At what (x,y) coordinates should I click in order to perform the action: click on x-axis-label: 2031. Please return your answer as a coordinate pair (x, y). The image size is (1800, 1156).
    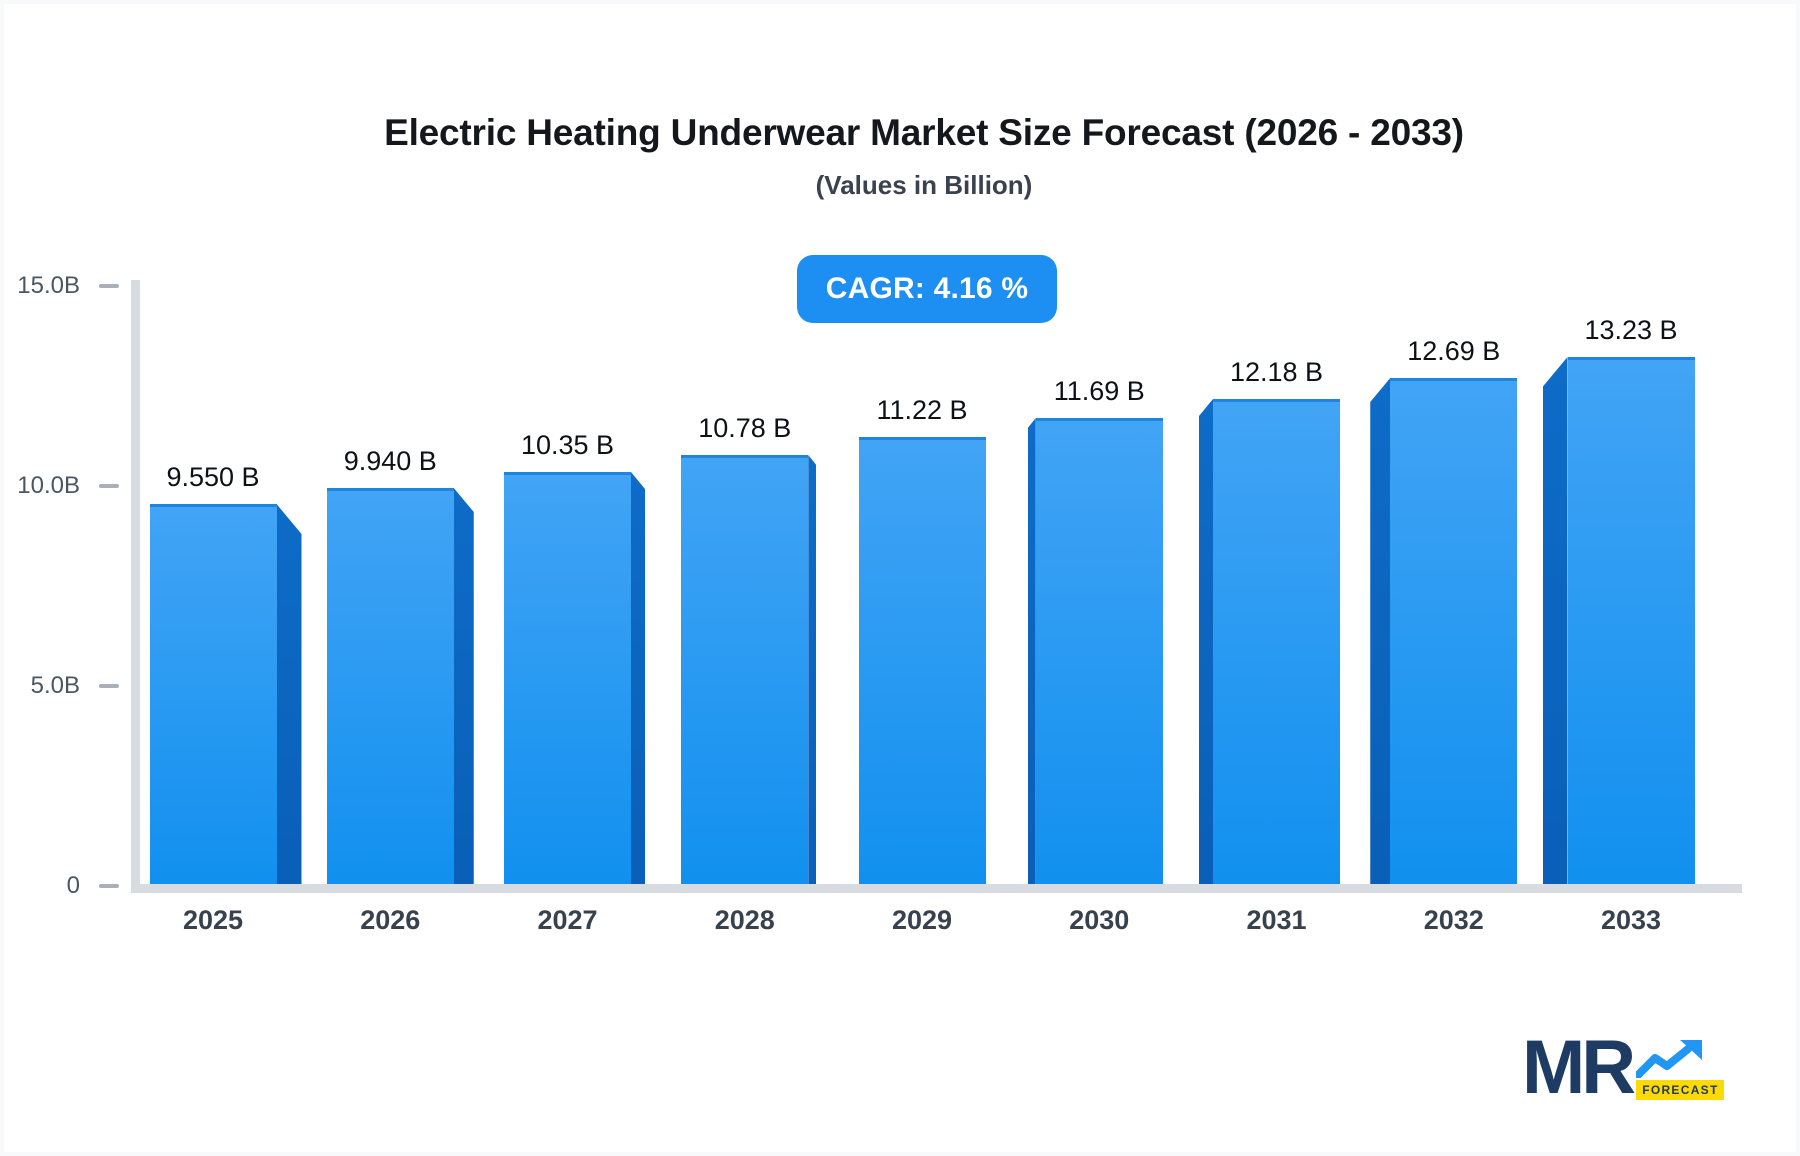
    Looking at the image, I should click on (1276, 920).